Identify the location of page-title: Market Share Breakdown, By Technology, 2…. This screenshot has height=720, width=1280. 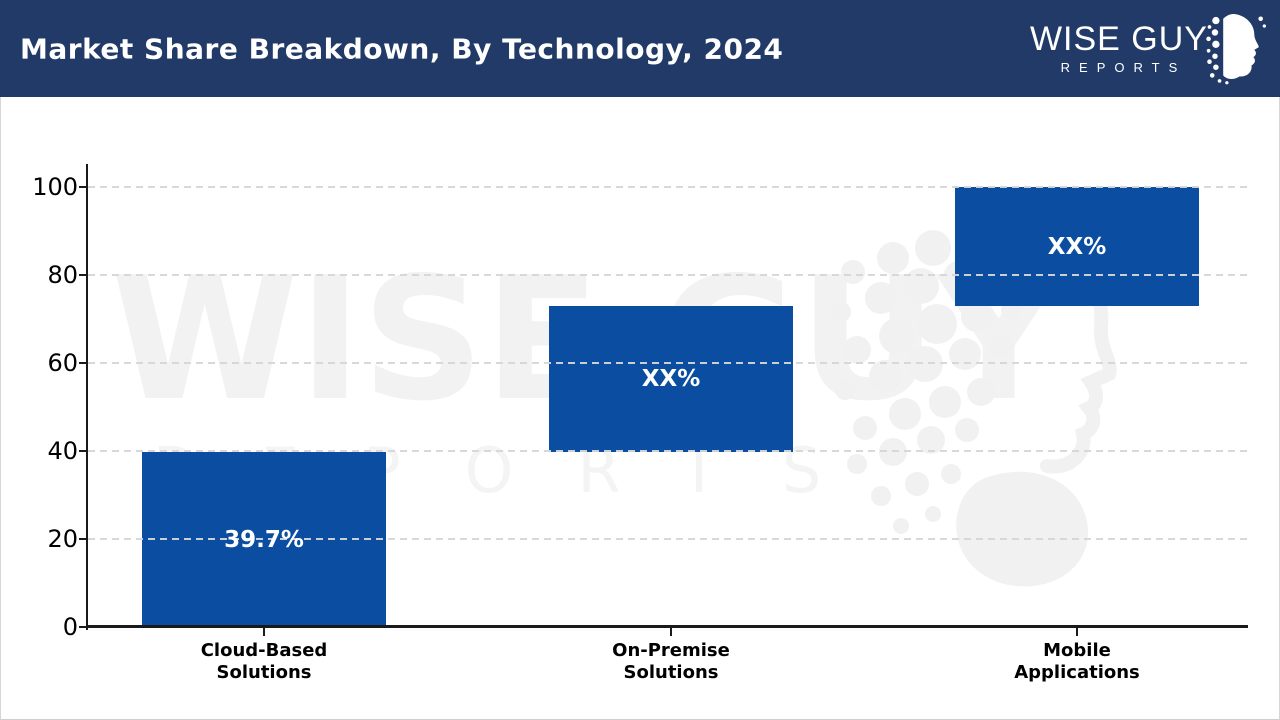
(402, 48).